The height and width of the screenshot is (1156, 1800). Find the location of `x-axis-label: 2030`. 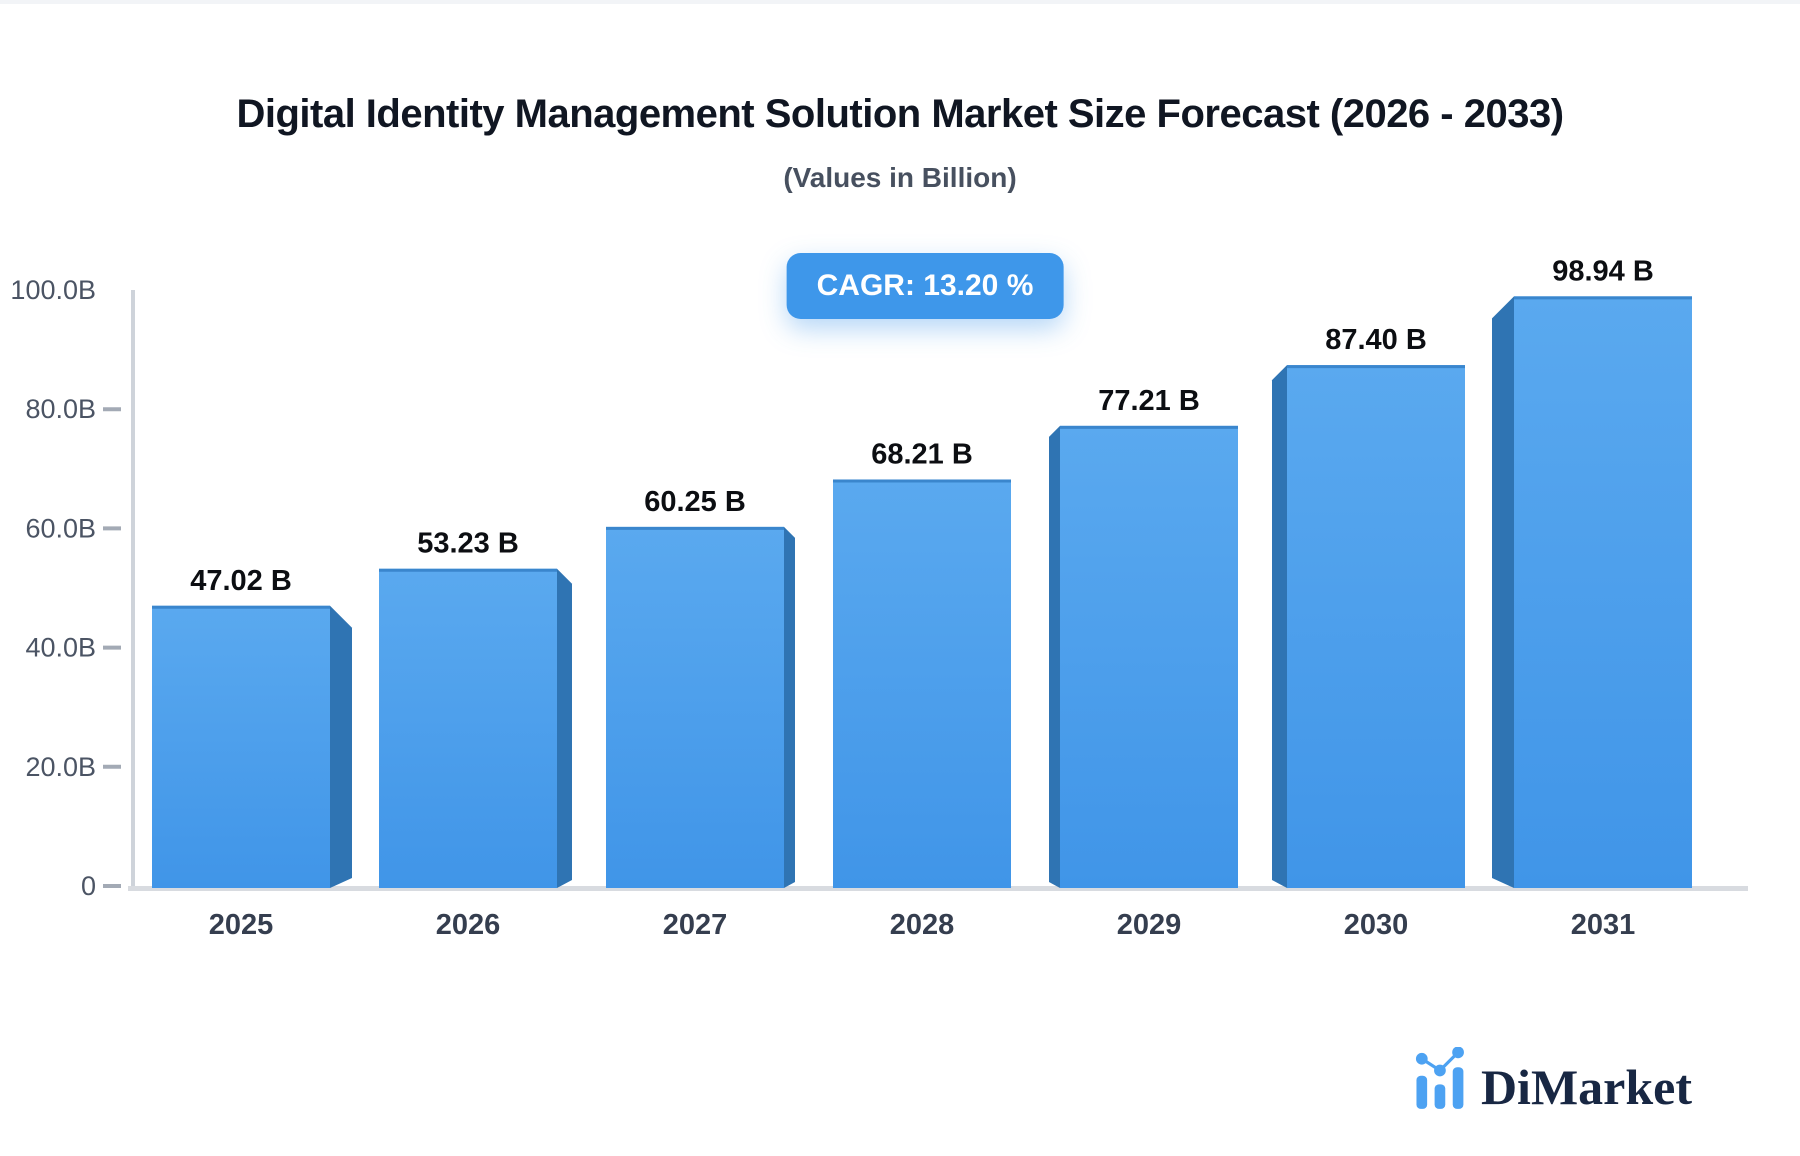

x-axis-label: 2030 is located at coordinates (1376, 925).